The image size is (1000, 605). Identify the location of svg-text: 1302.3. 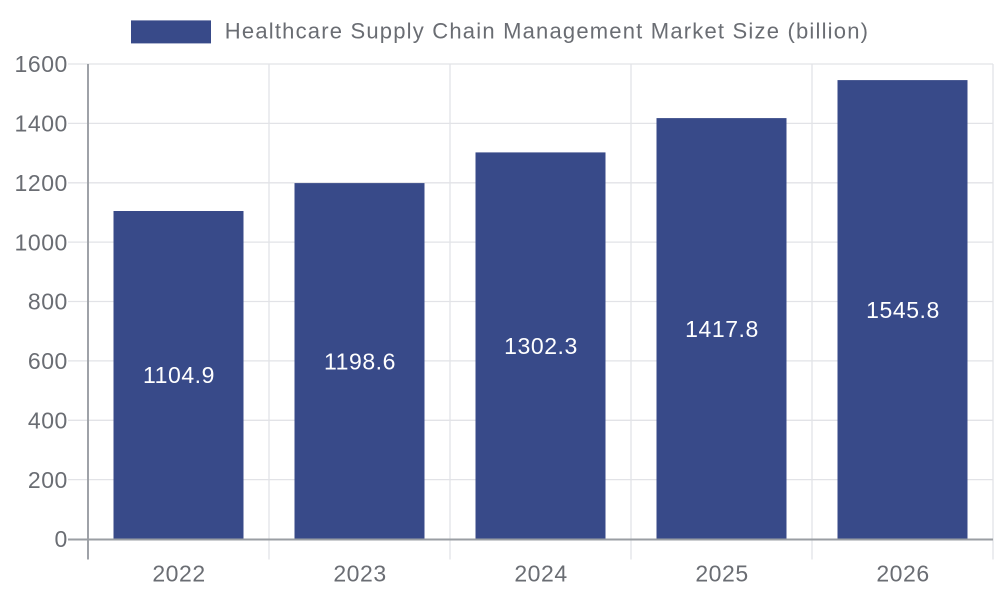
(541, 346).